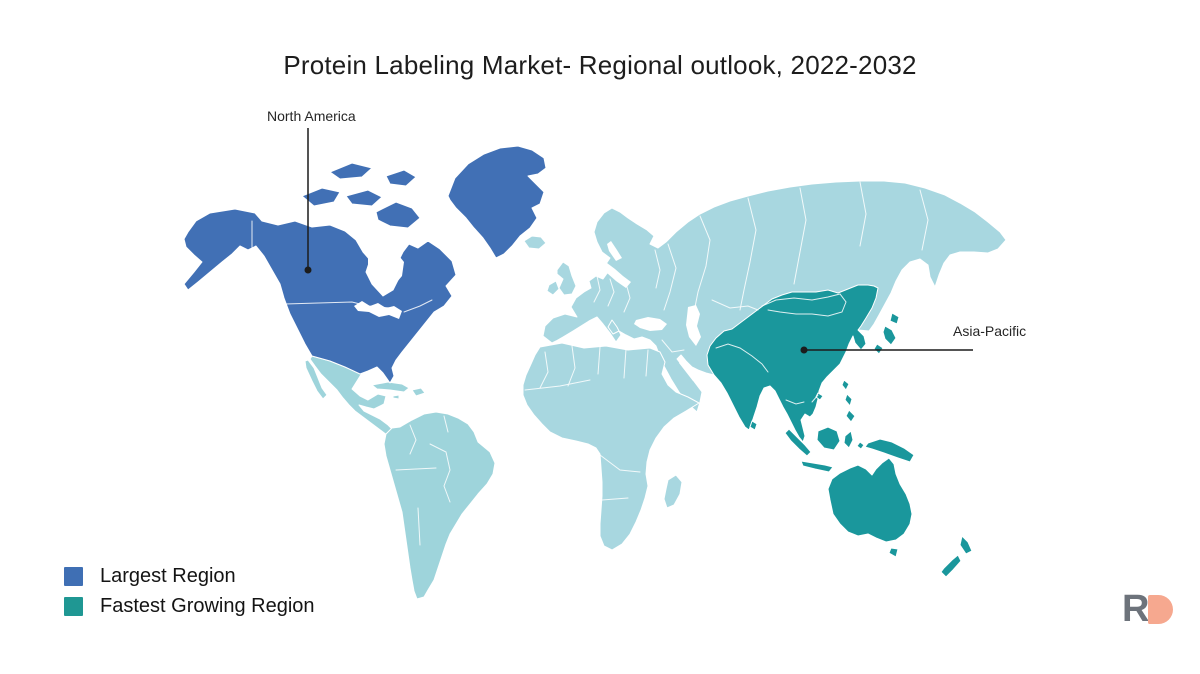 Image resolution: width=1200 pixels, height=674 pixels. I want to click on island-kyushu, so click(878, 349).